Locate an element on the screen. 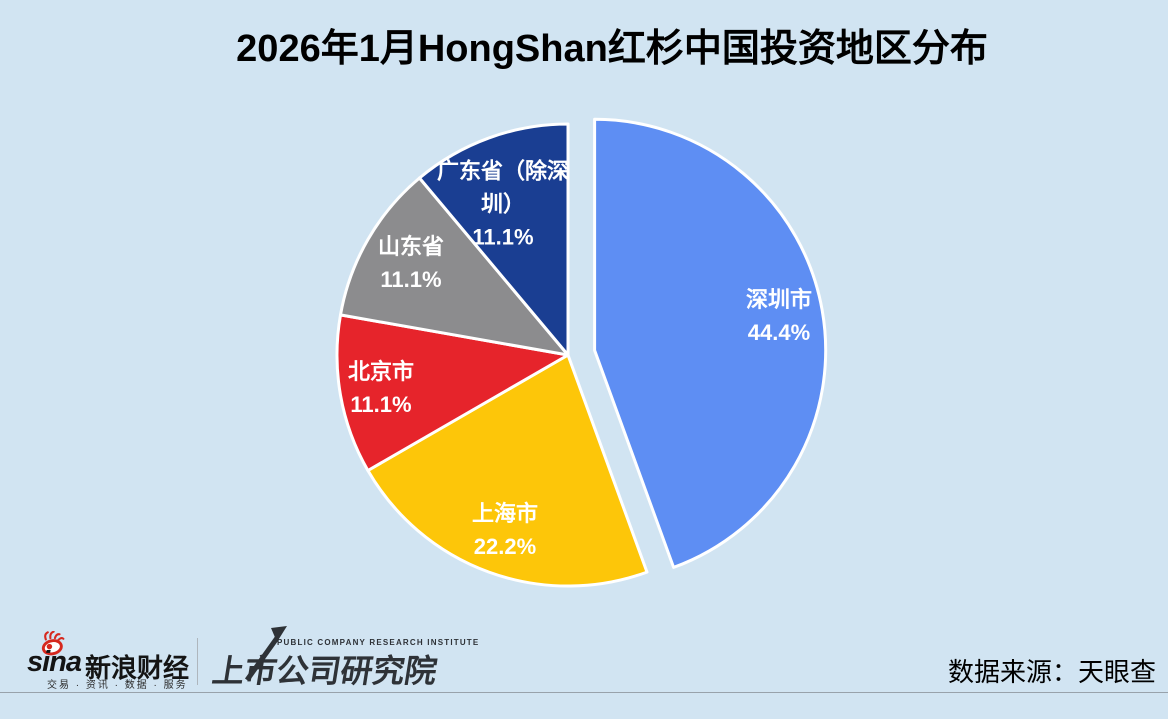 This screenshot has height=719, width=1168. footer-rule is located at coordinates (584, 692).